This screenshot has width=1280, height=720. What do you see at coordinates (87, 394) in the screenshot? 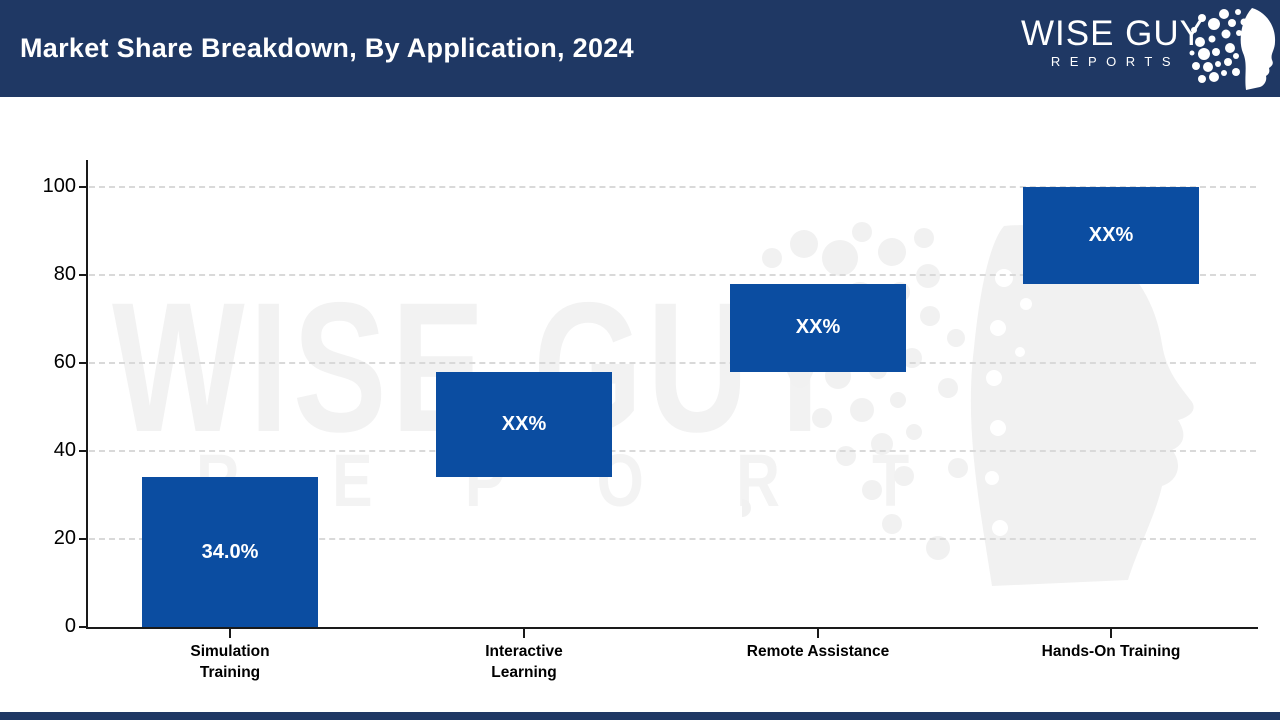
I see `y-axis-spine` at bounding box center [87, 394].